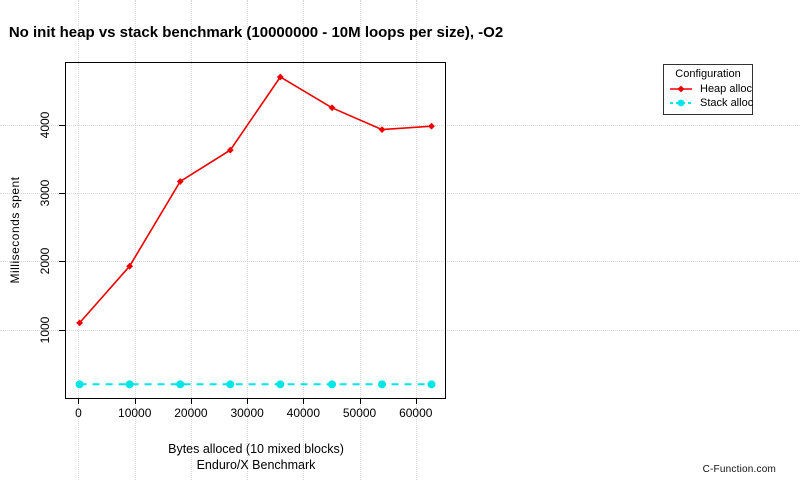  Describe the element at coordinates (247, 413) in the screenshot. I see `x-tick-label: 30000` at that location.